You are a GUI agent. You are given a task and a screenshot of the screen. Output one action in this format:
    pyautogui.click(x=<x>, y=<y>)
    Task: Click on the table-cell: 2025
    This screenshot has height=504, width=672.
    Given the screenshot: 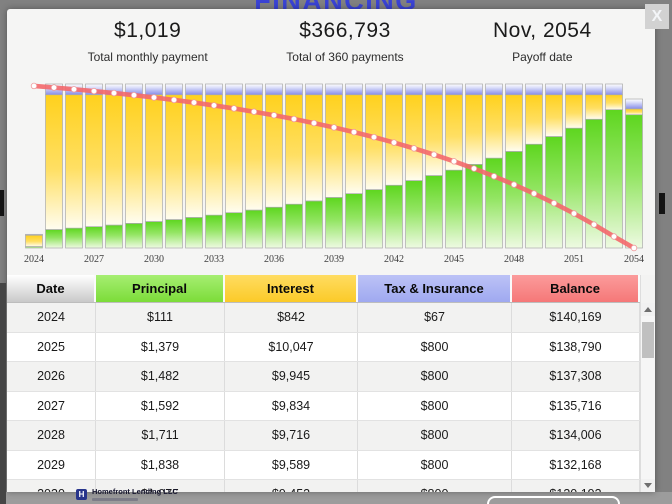 What is the action you would take?
    pyautogui.click(x=51, y=346)
    